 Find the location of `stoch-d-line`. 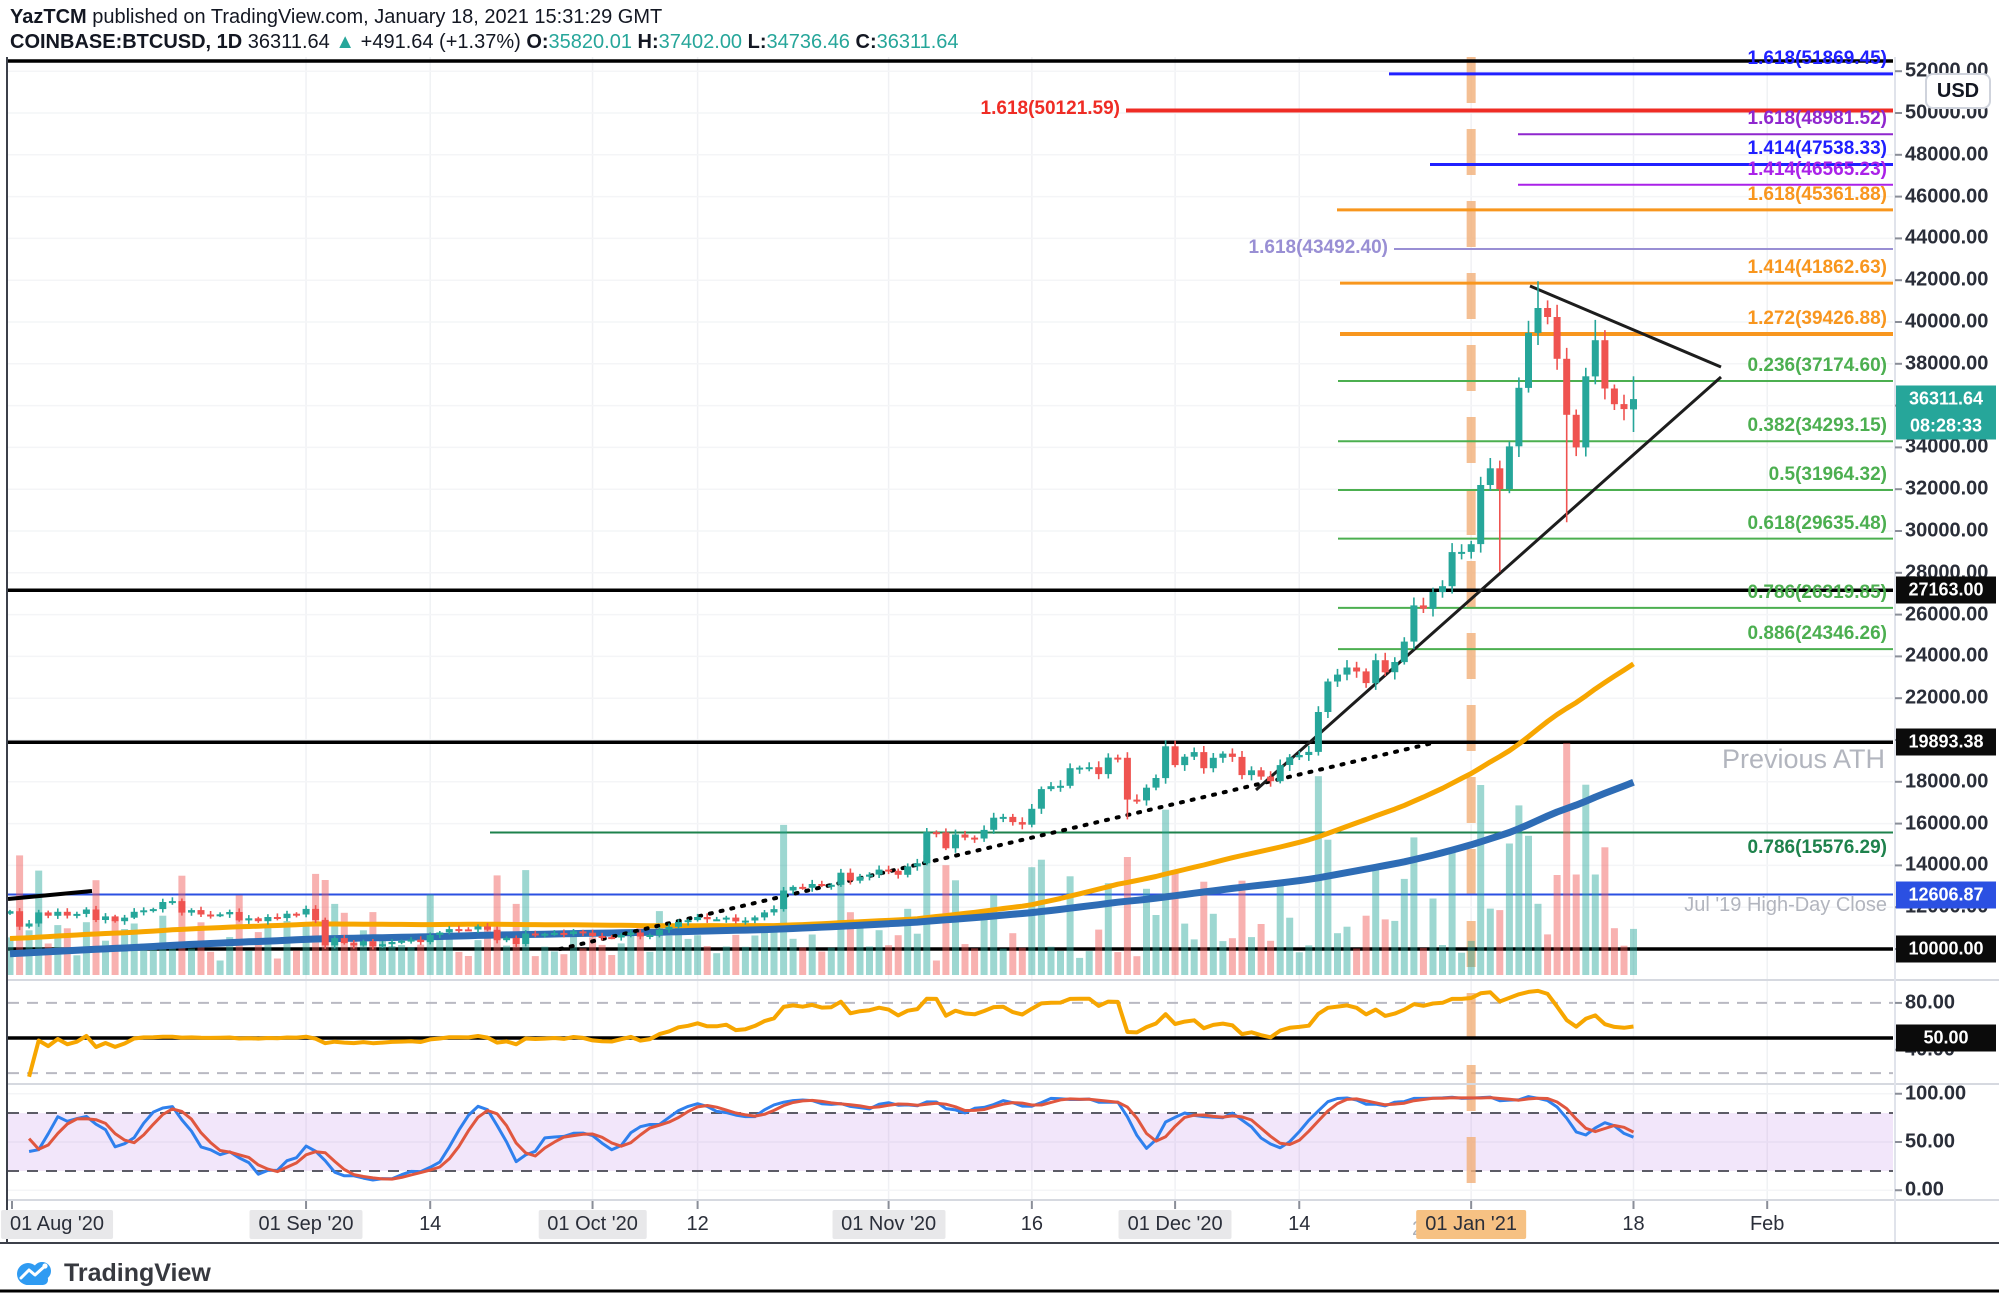

stoch-d-line is located at coordinates (831, 1138).